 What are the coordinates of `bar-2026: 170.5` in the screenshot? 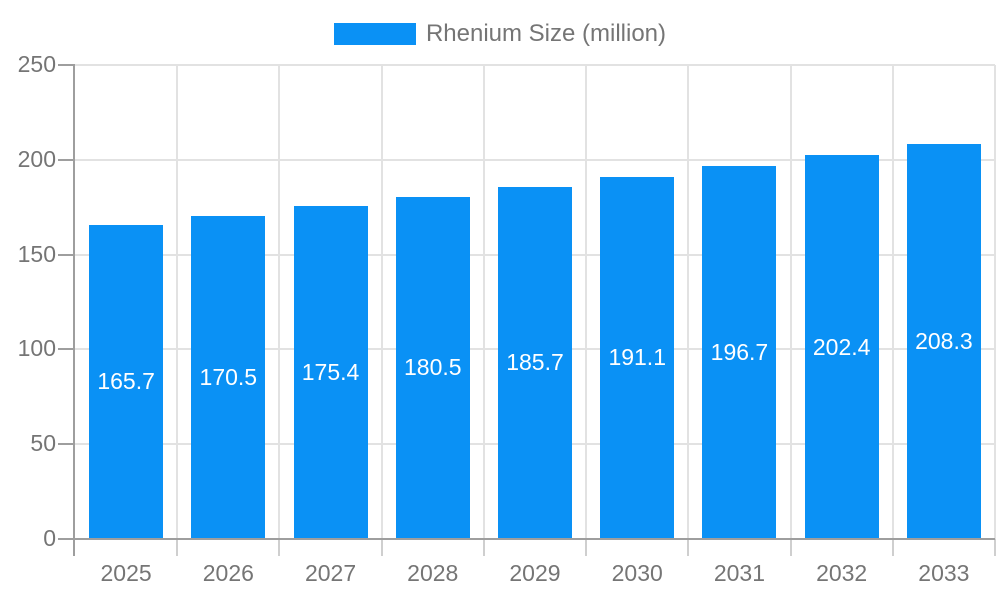 It's located at (228, 377).